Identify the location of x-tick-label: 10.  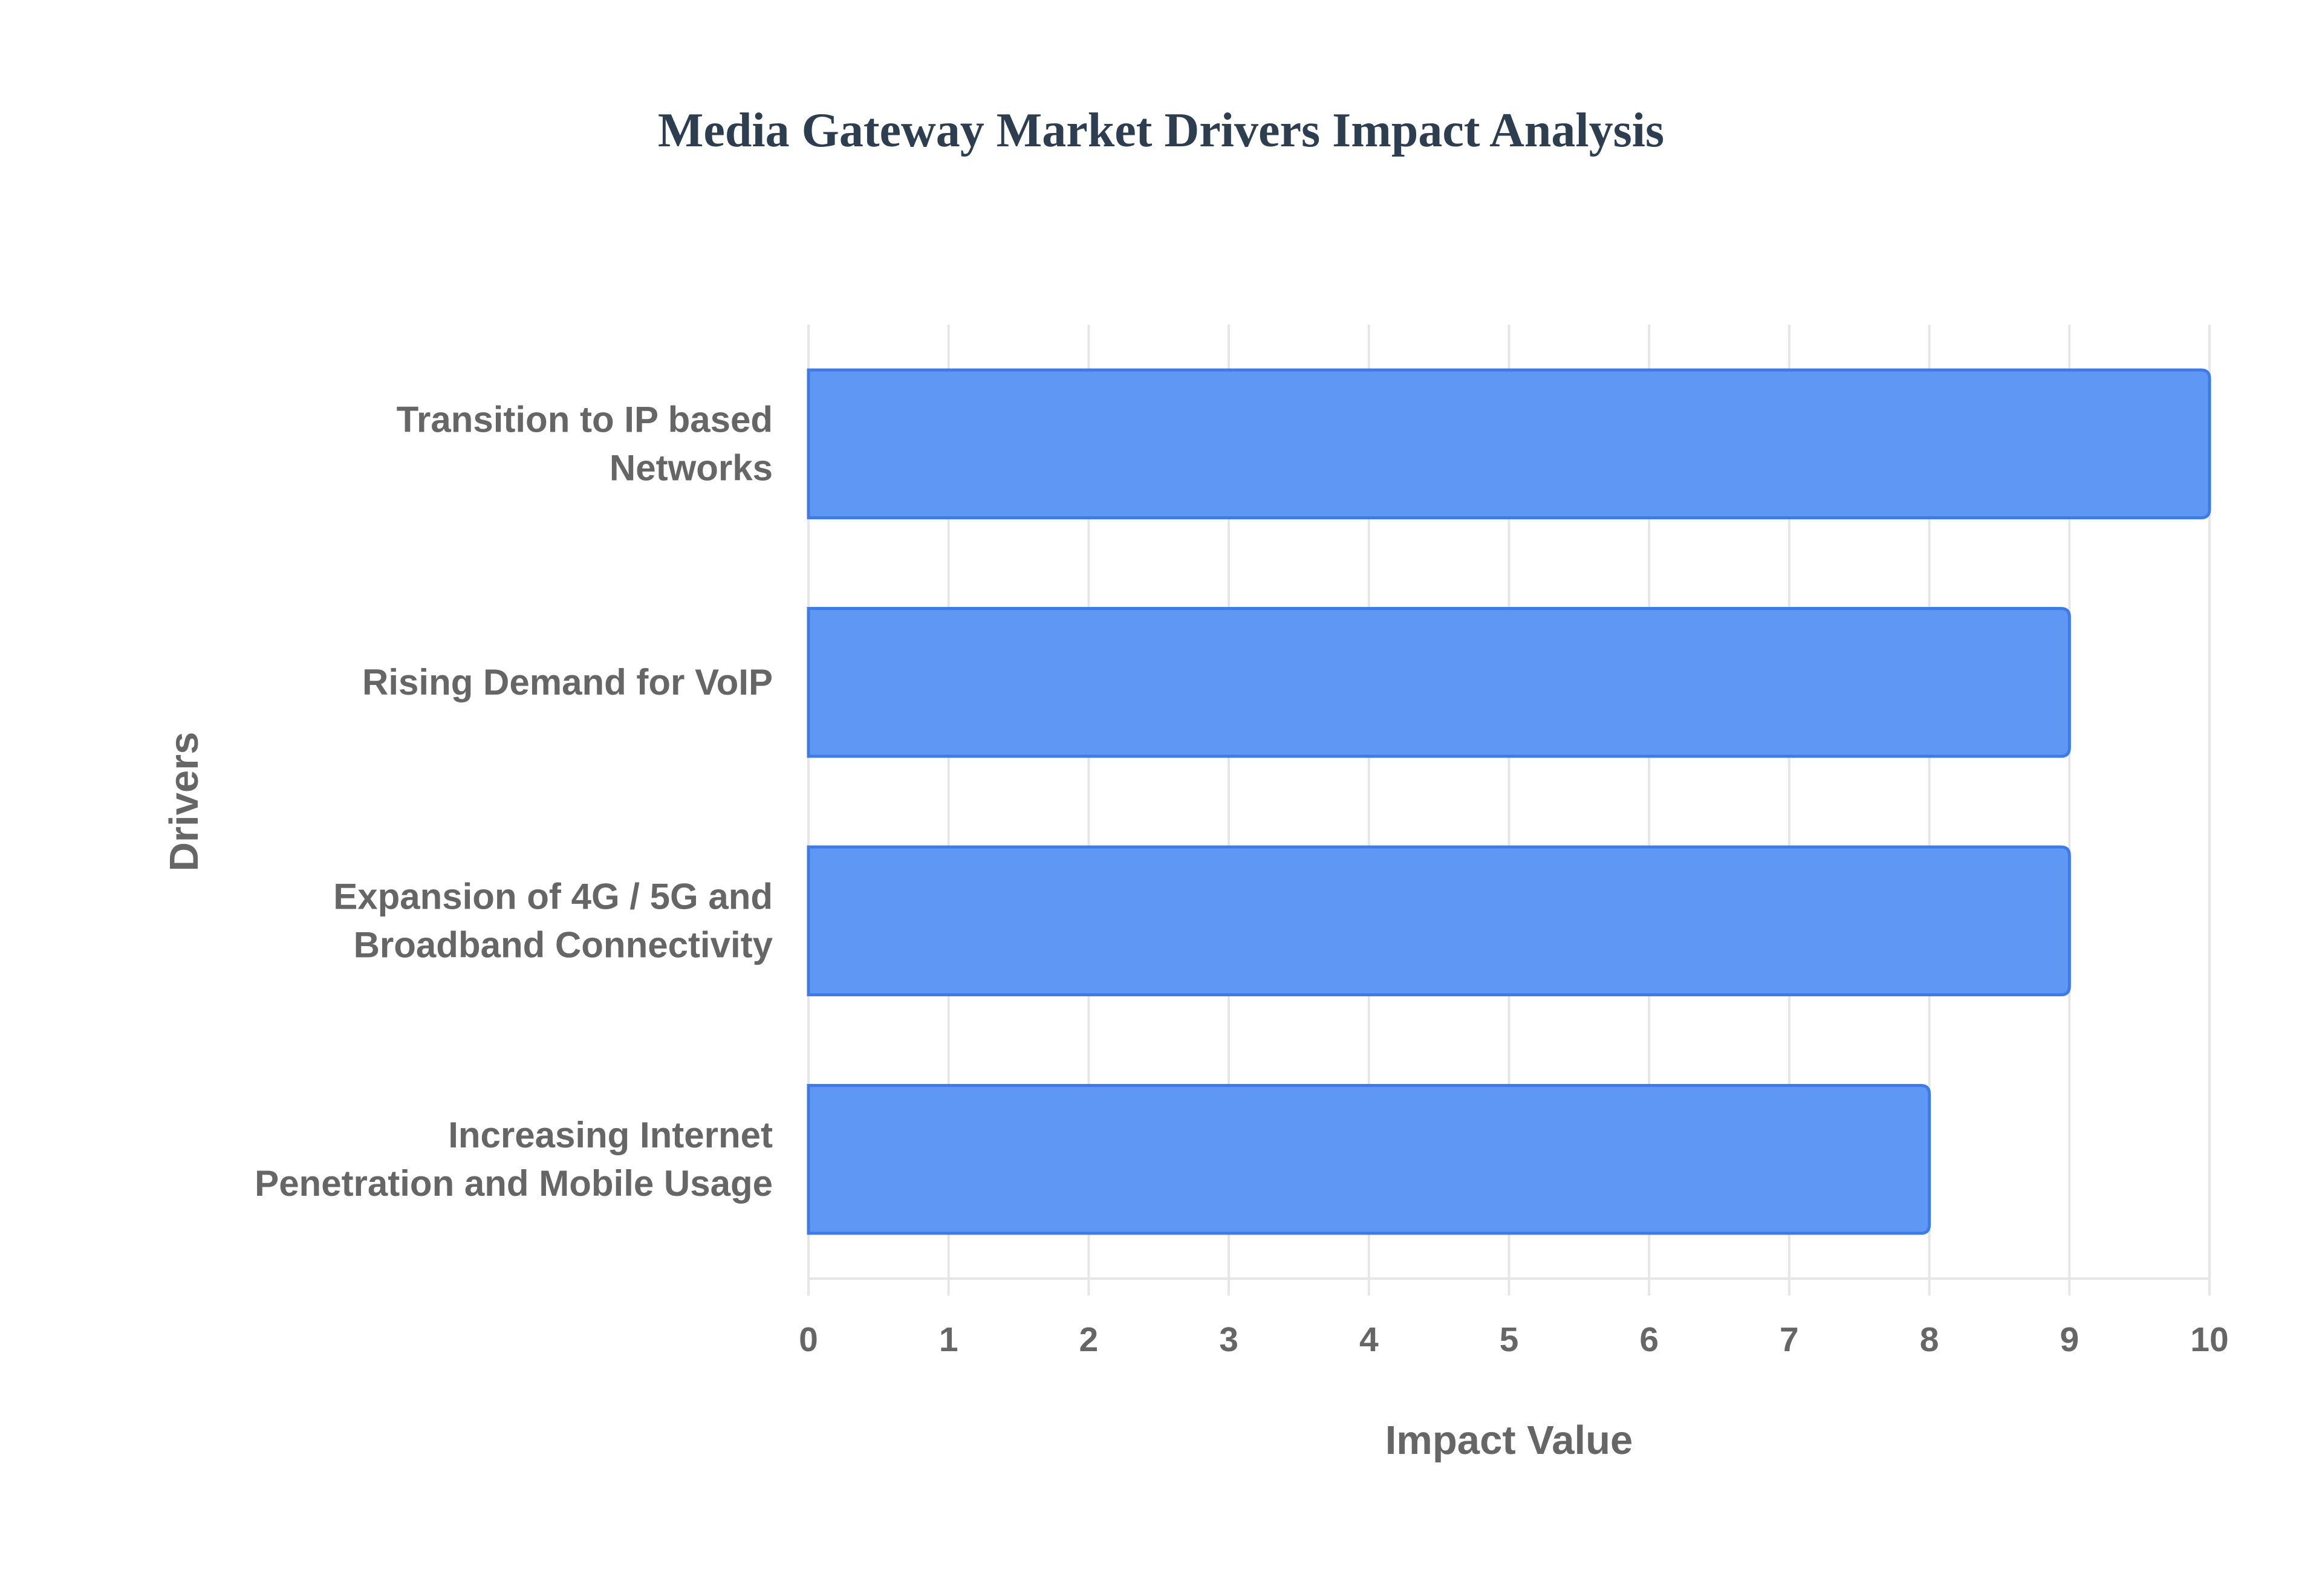
(2209, 1339).